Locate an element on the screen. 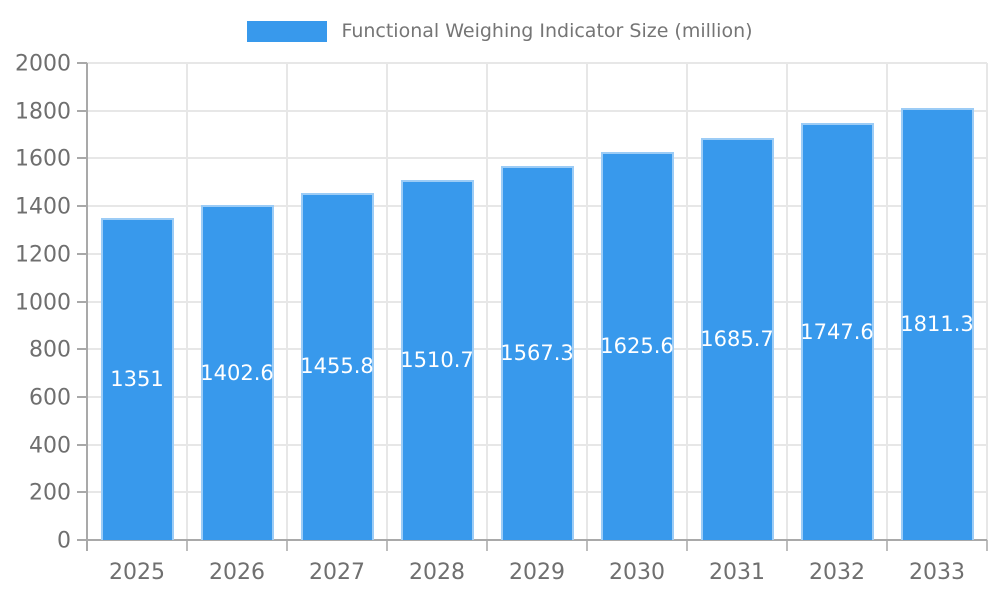 Image resolution: width=1000 pixels, height=600 pixels. x-axis-category-label: 2030 is located at coordinates (637, 572).